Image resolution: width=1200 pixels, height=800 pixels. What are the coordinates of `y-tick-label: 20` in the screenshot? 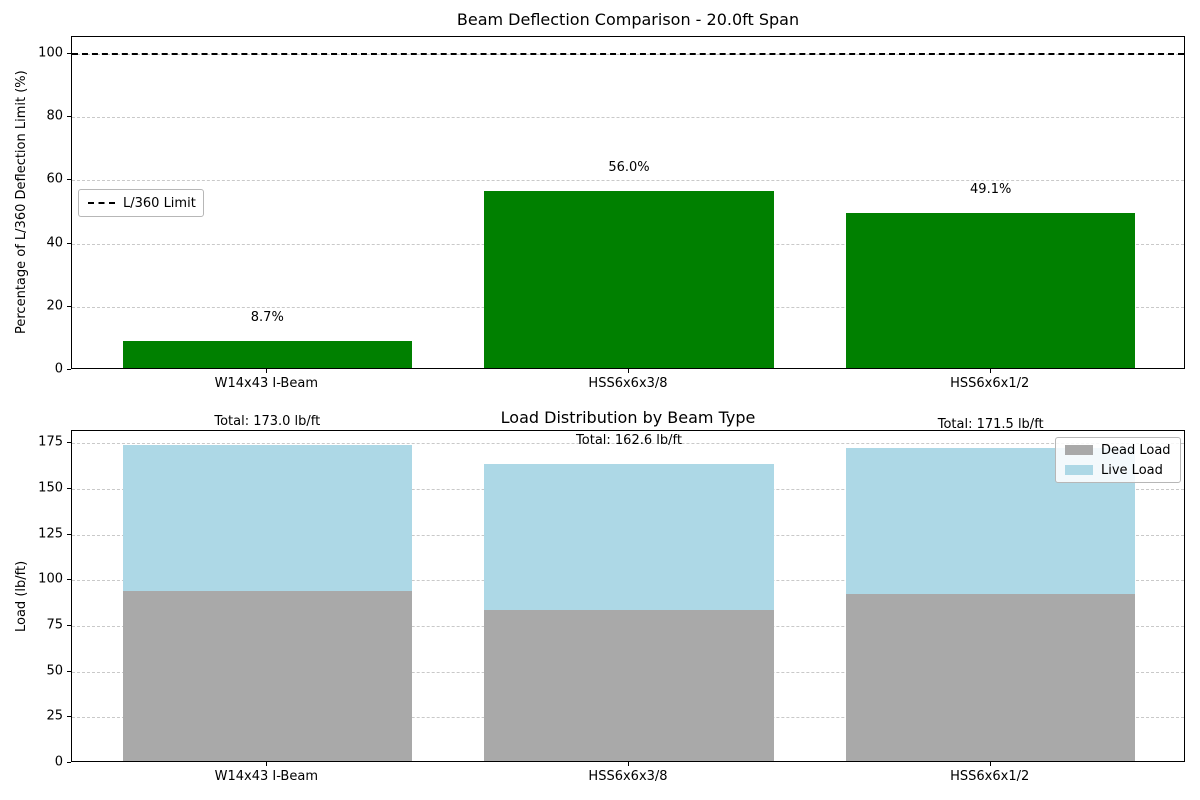 It's located at (54, 306).